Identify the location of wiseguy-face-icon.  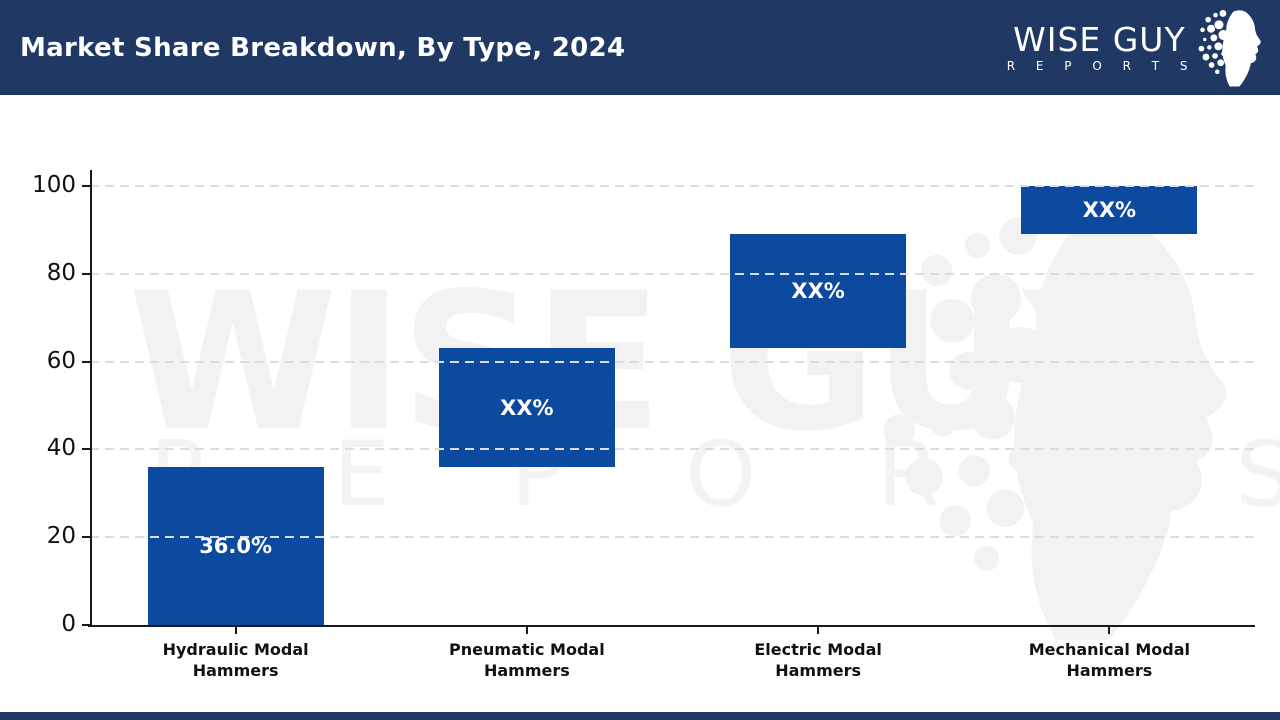
(1229, 48).